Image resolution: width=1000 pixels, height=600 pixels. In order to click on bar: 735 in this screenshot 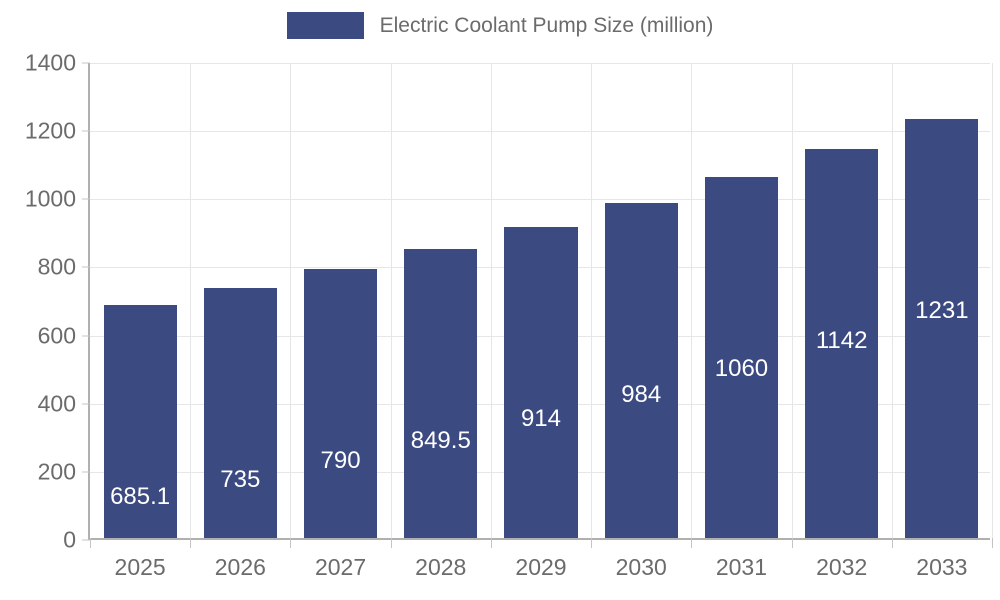, I will do `click(240, 412)`.